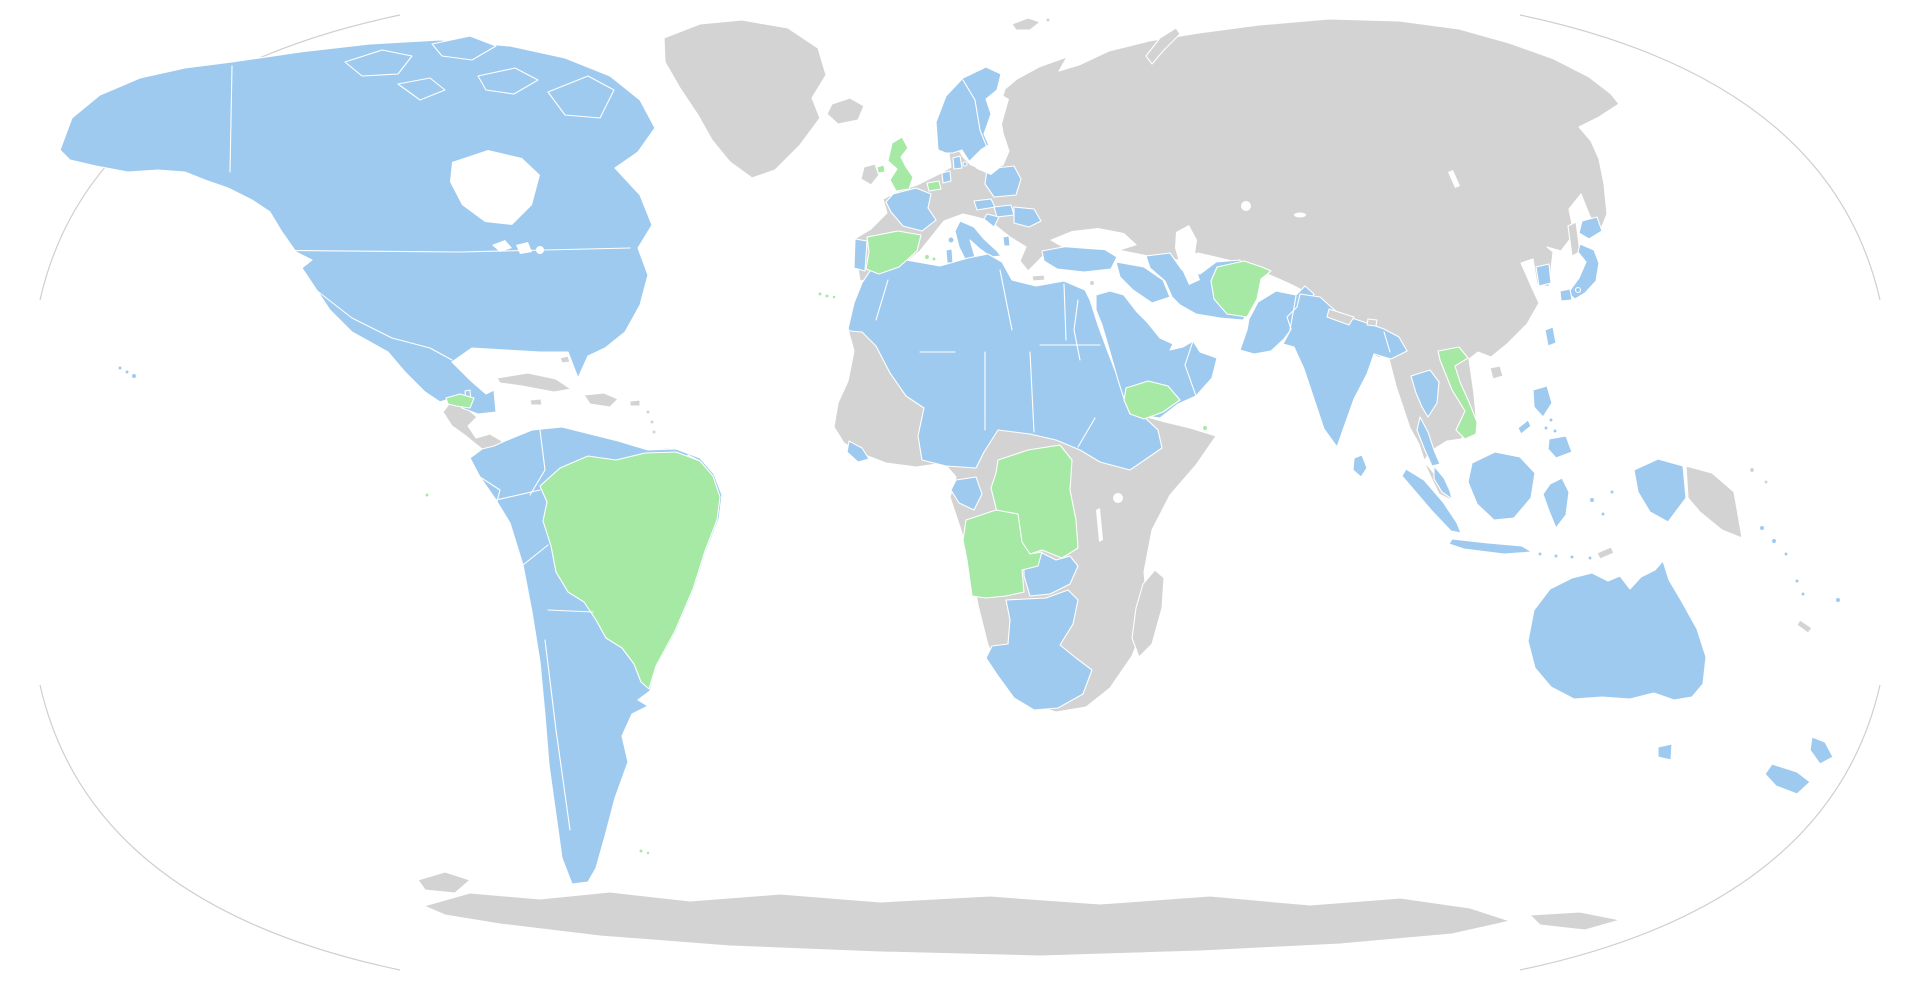 This screenshot has height=985, width=1920. I want to click on country-netherlands, so click(946, 177).